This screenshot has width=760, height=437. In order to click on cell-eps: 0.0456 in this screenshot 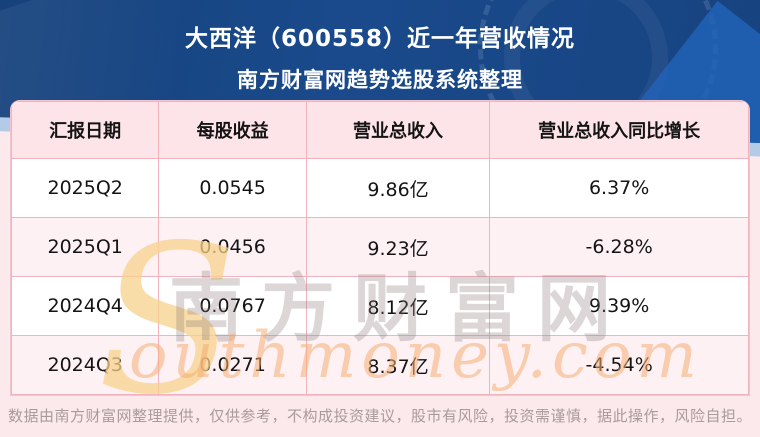, I will do `click(232, 247)`.